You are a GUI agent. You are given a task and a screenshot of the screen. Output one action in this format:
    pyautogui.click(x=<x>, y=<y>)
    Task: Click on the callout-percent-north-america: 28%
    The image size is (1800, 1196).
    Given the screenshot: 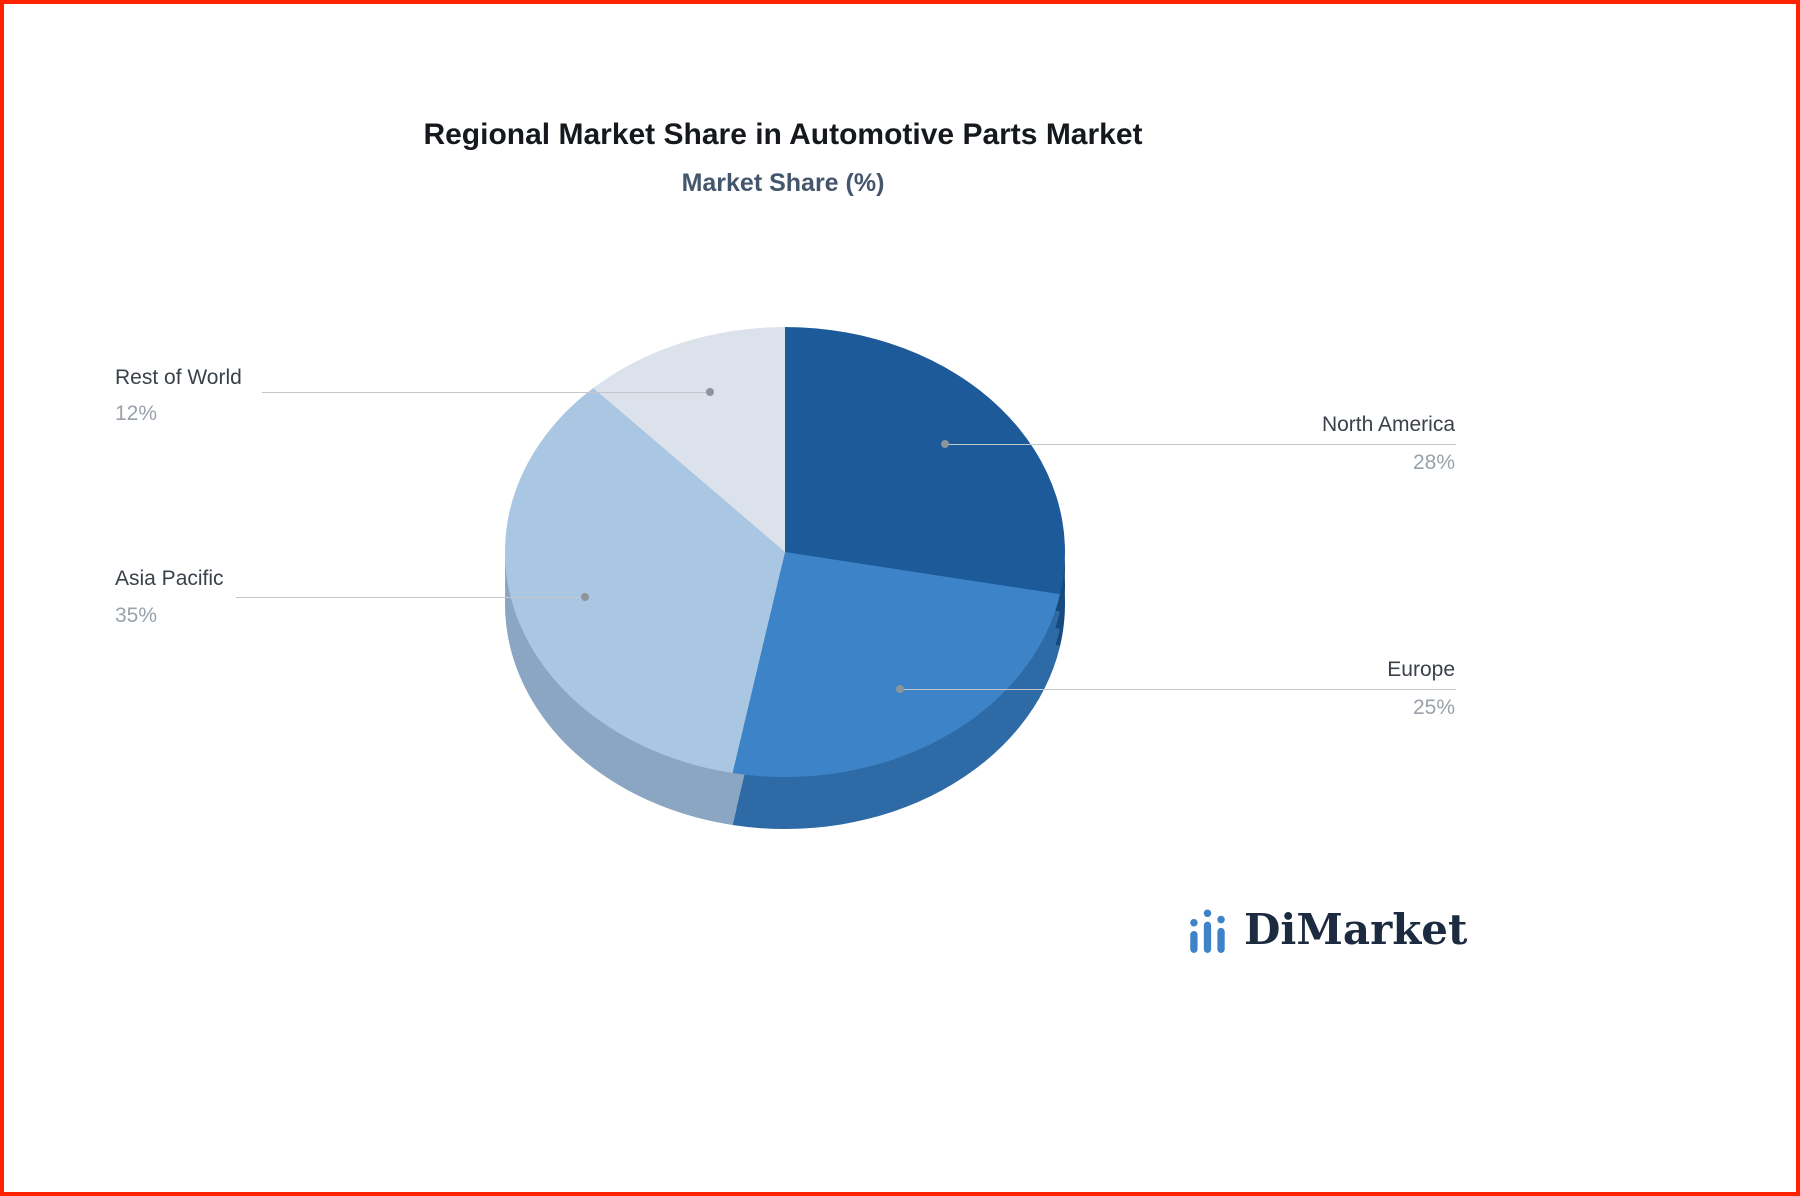 What is the action you would take?
    pyautogui.click(x=1433, y=462)
    